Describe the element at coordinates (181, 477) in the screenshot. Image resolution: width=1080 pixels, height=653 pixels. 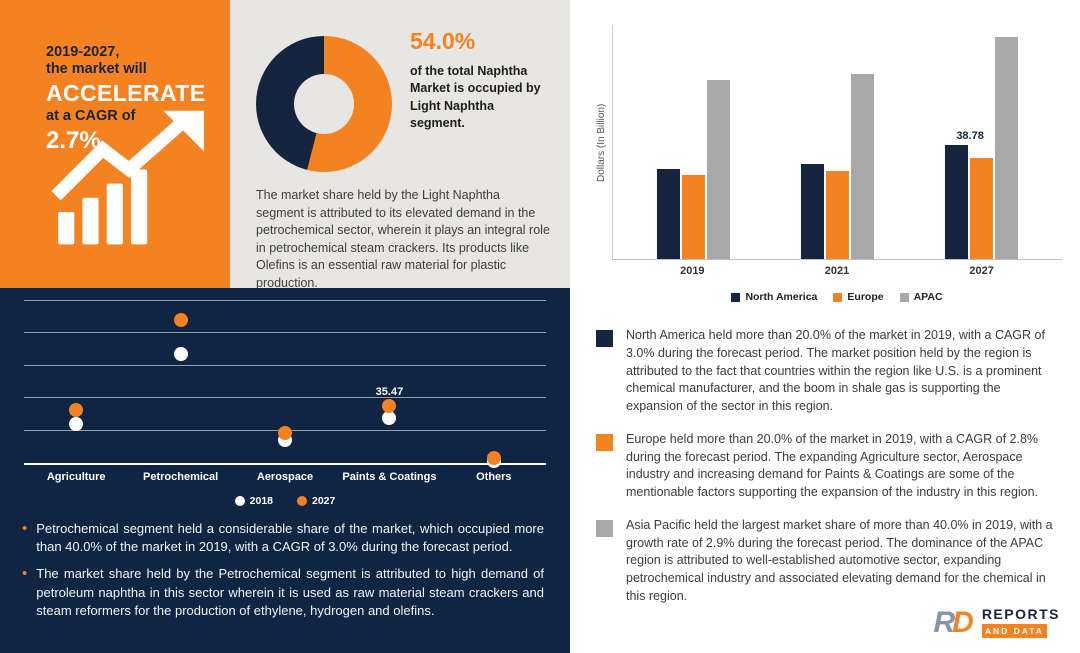
I see `scatter-axis-label: Petrochemical` at that location.